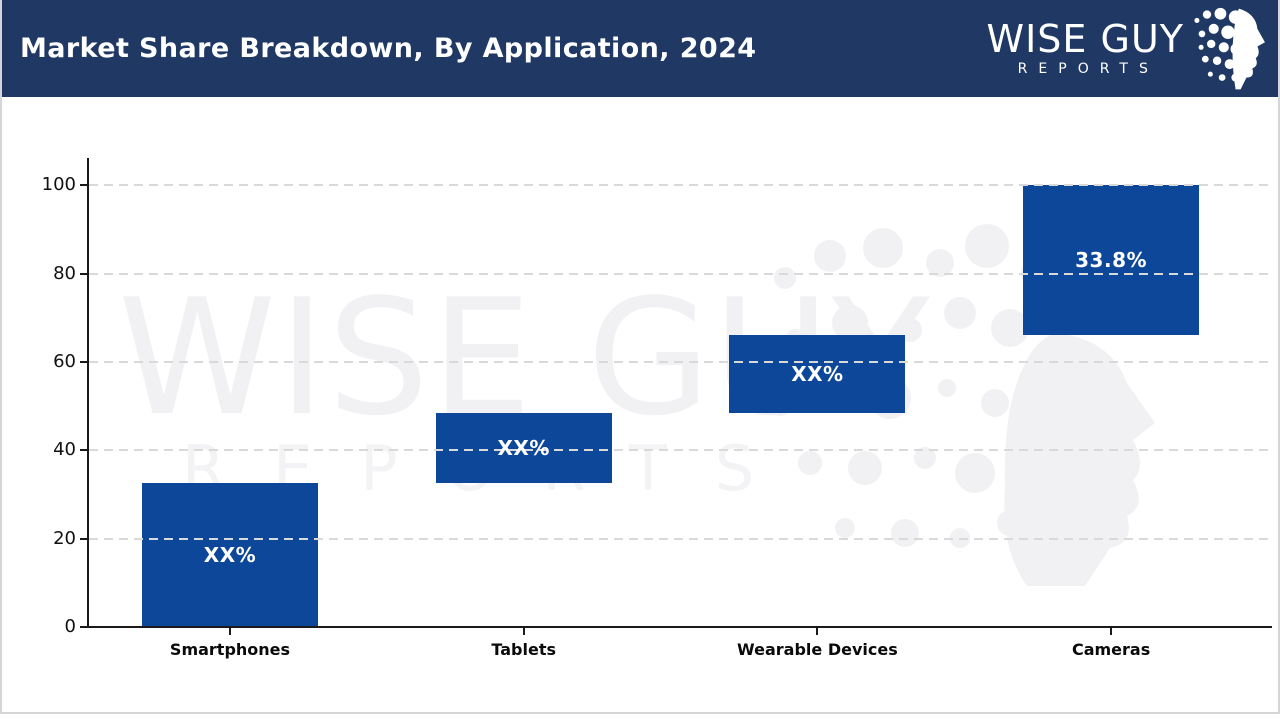 This screenshot has width=1280, height=720. I want to click on y-tick-label-80: 80, so click(64, 273).